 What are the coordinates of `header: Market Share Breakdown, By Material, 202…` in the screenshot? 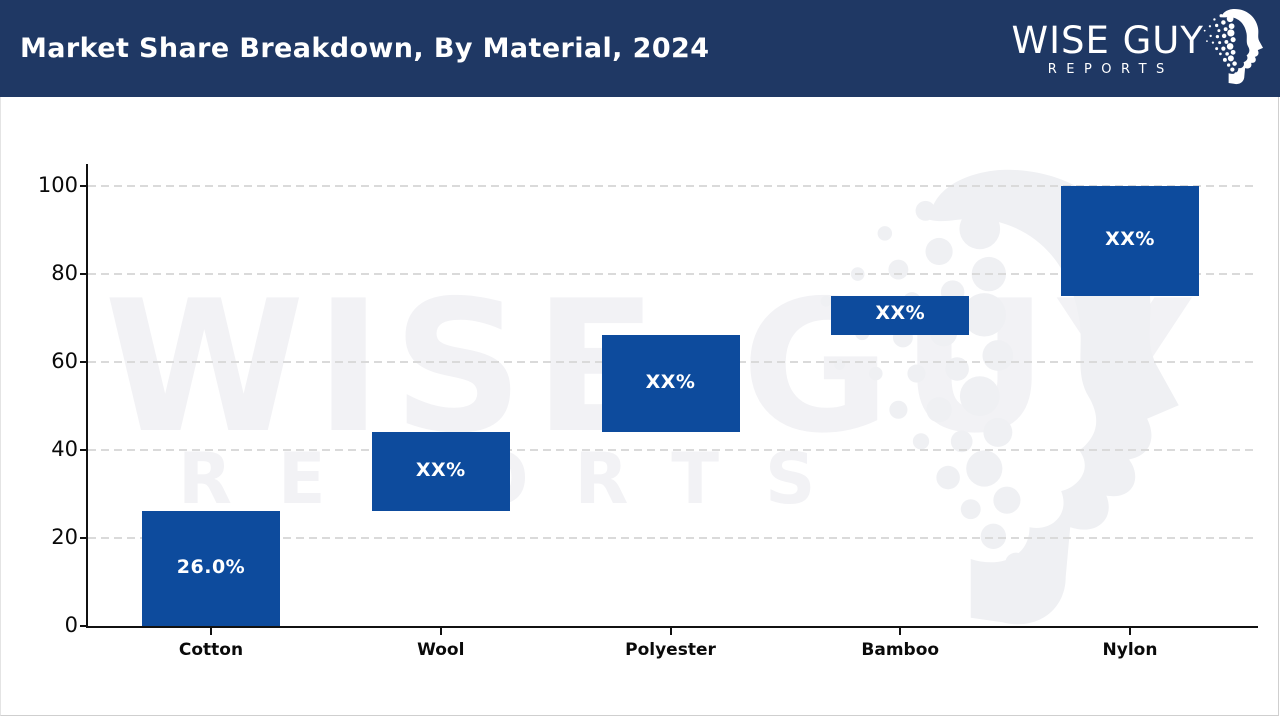 It's located at (640, 48).